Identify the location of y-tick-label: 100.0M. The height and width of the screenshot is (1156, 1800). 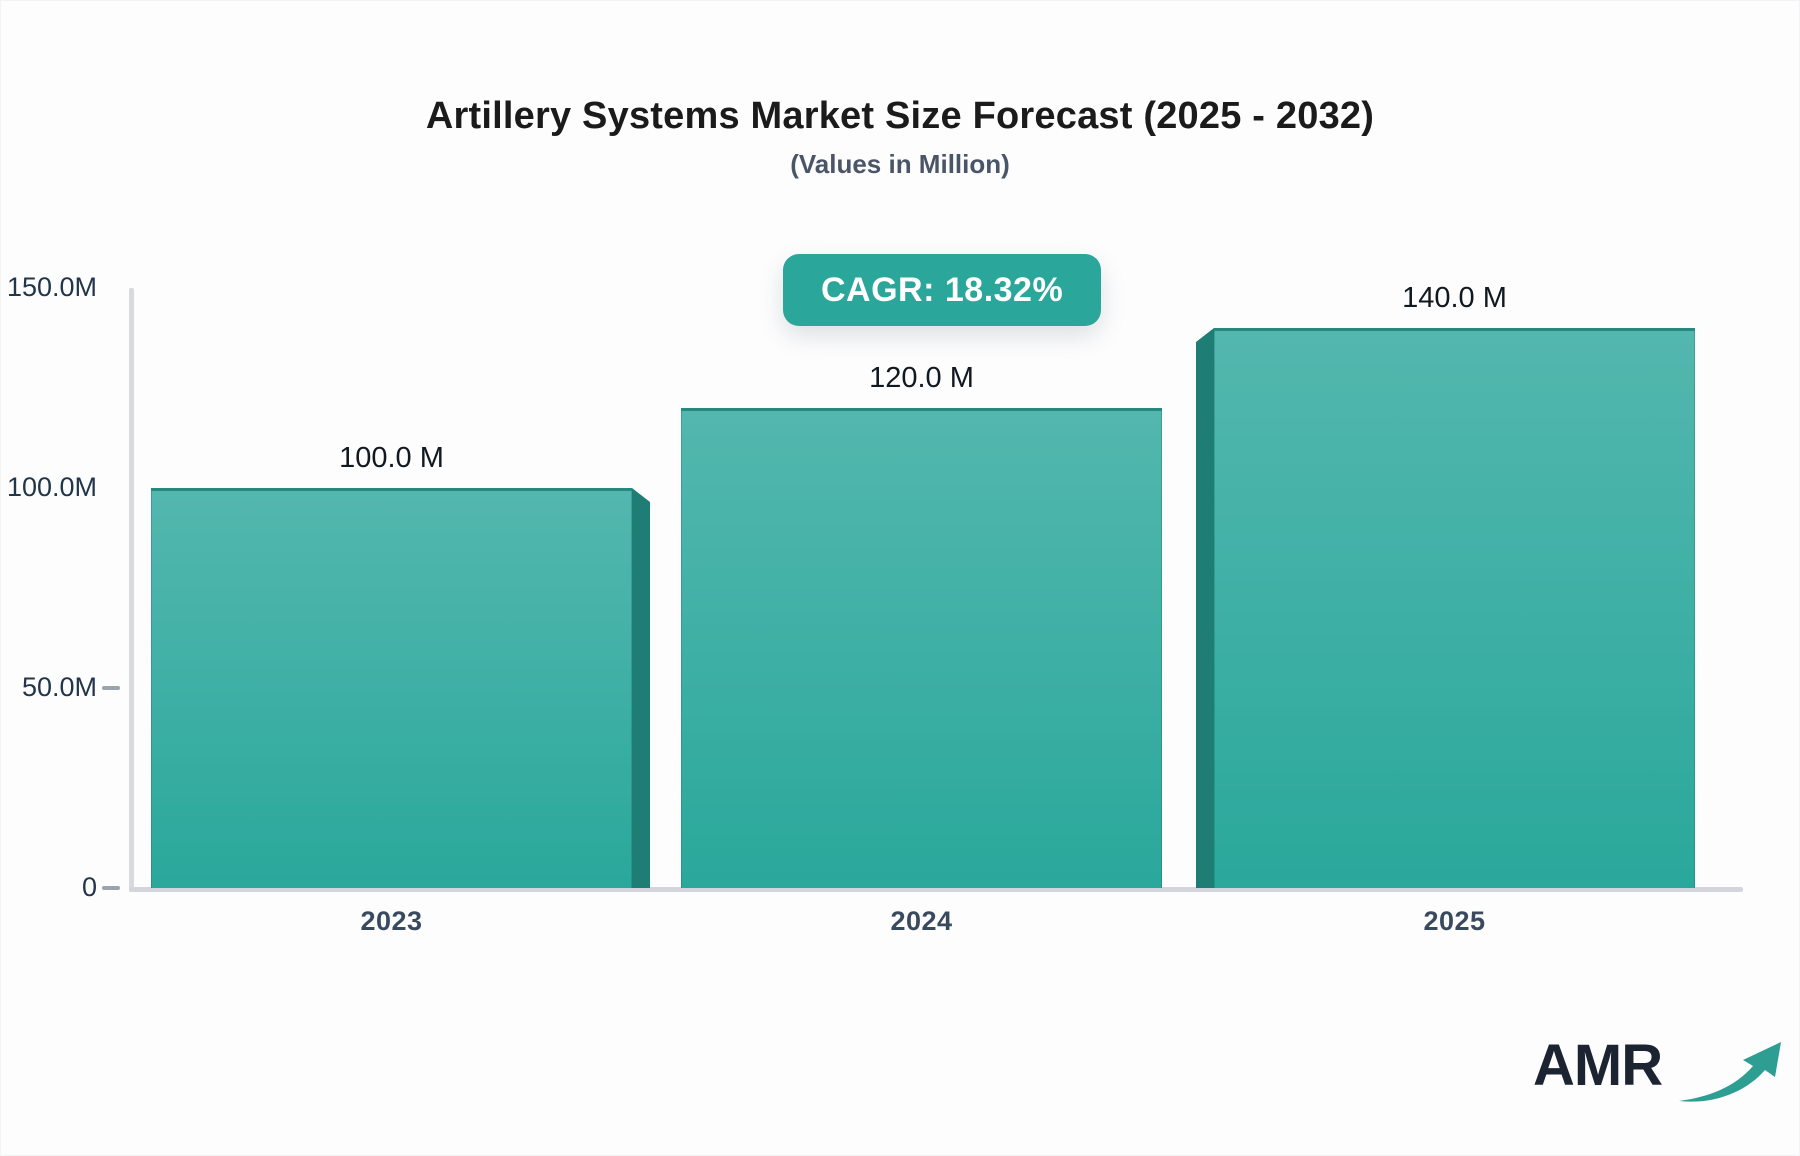
(51, 487).